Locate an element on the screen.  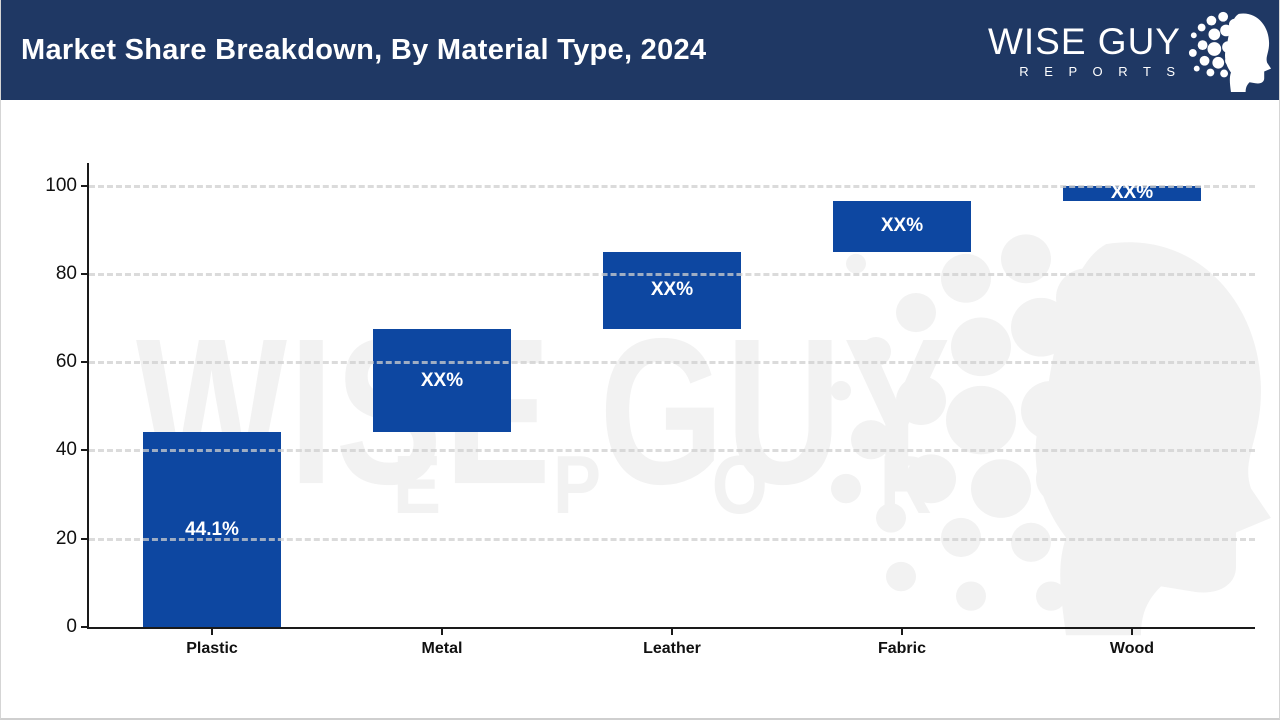
y-tick-label: 80 is located at coordinates (66, 273).